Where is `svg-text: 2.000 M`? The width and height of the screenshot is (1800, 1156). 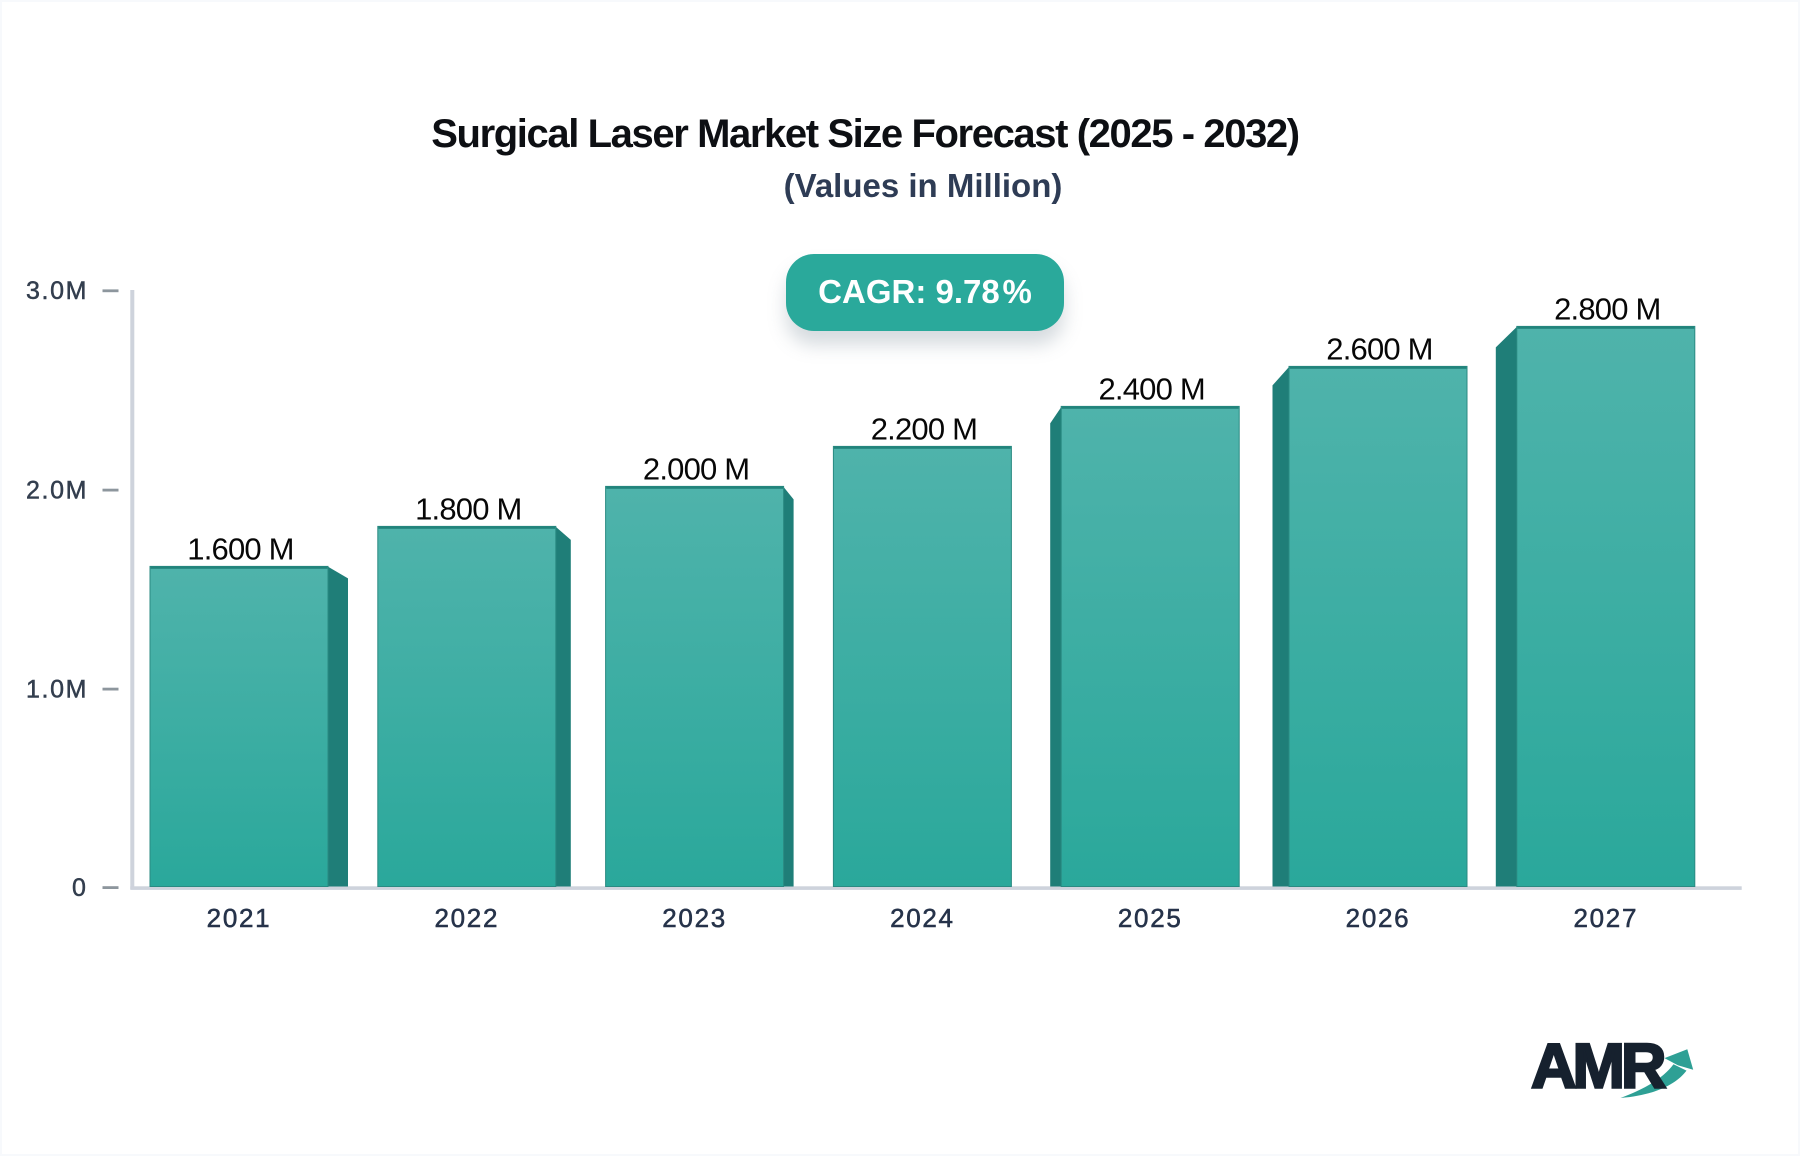
svg-text: 2.000 M is located at coordinates (696, 469).